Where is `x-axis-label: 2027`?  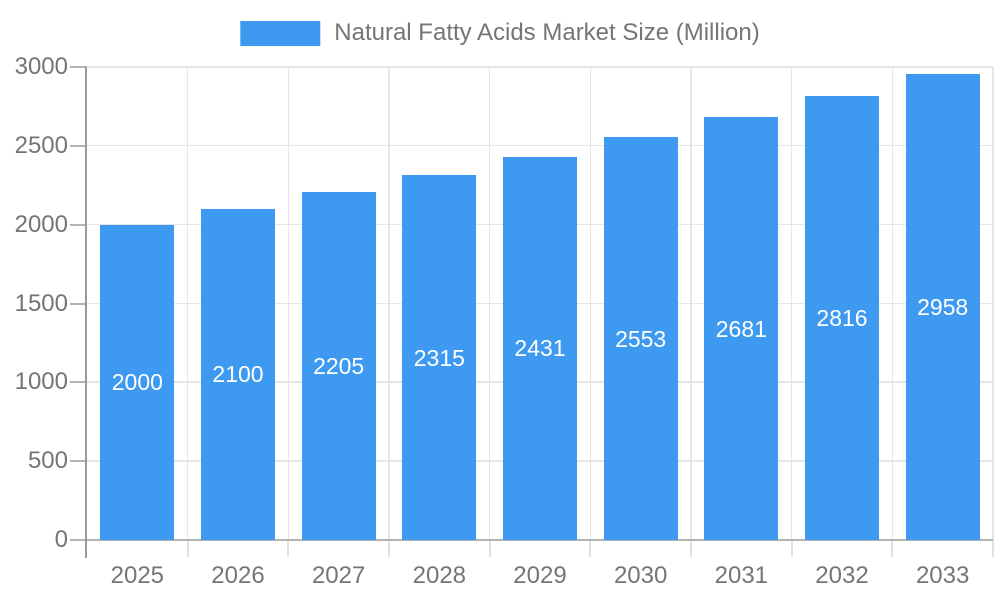
x-axis-label: 2027 is located at coordinates (338, 575).